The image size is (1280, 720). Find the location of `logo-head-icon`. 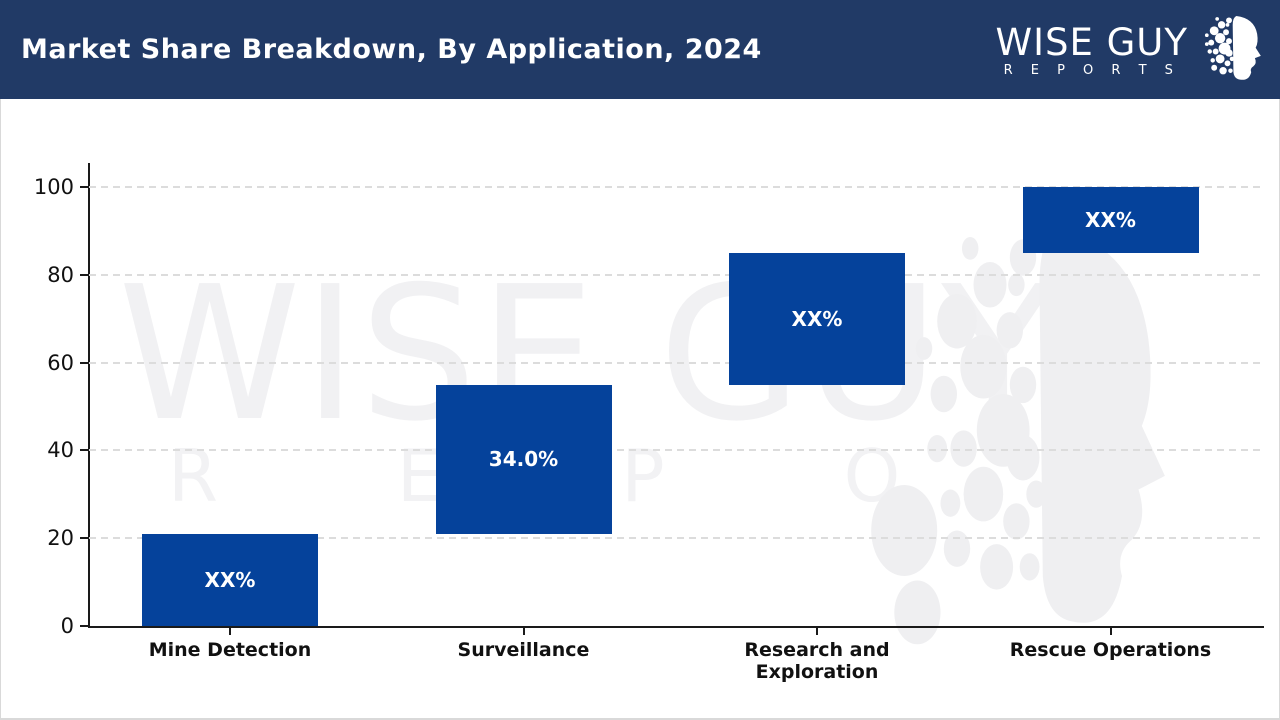

logo-head-icon is located at coordinates (1232, 47).